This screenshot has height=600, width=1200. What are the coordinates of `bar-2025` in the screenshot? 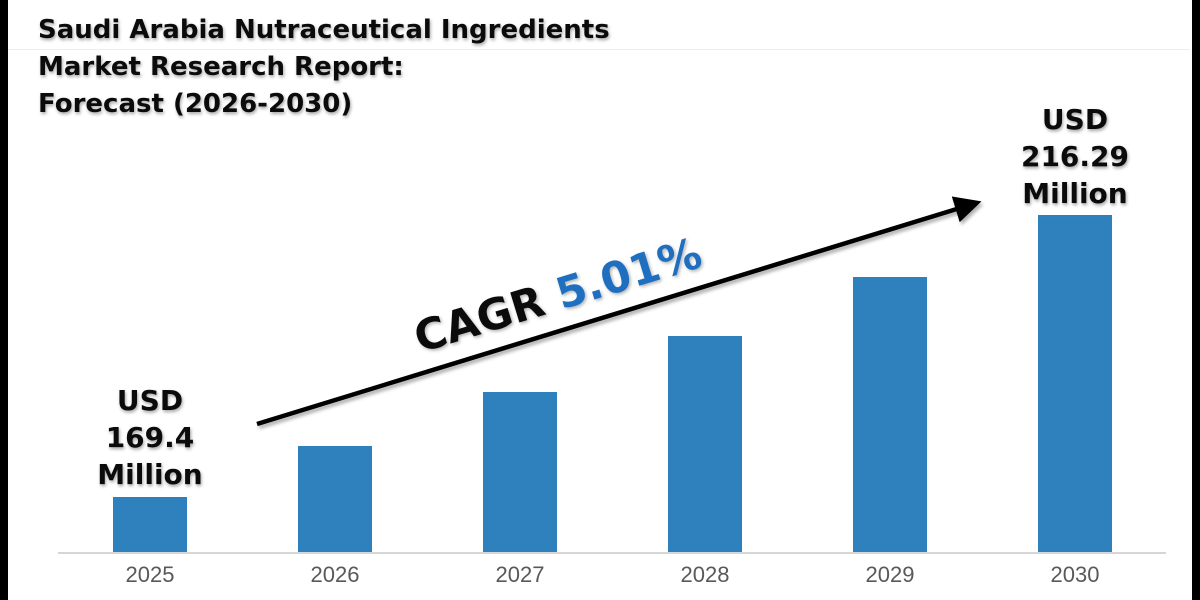 It's located at (150, 525).